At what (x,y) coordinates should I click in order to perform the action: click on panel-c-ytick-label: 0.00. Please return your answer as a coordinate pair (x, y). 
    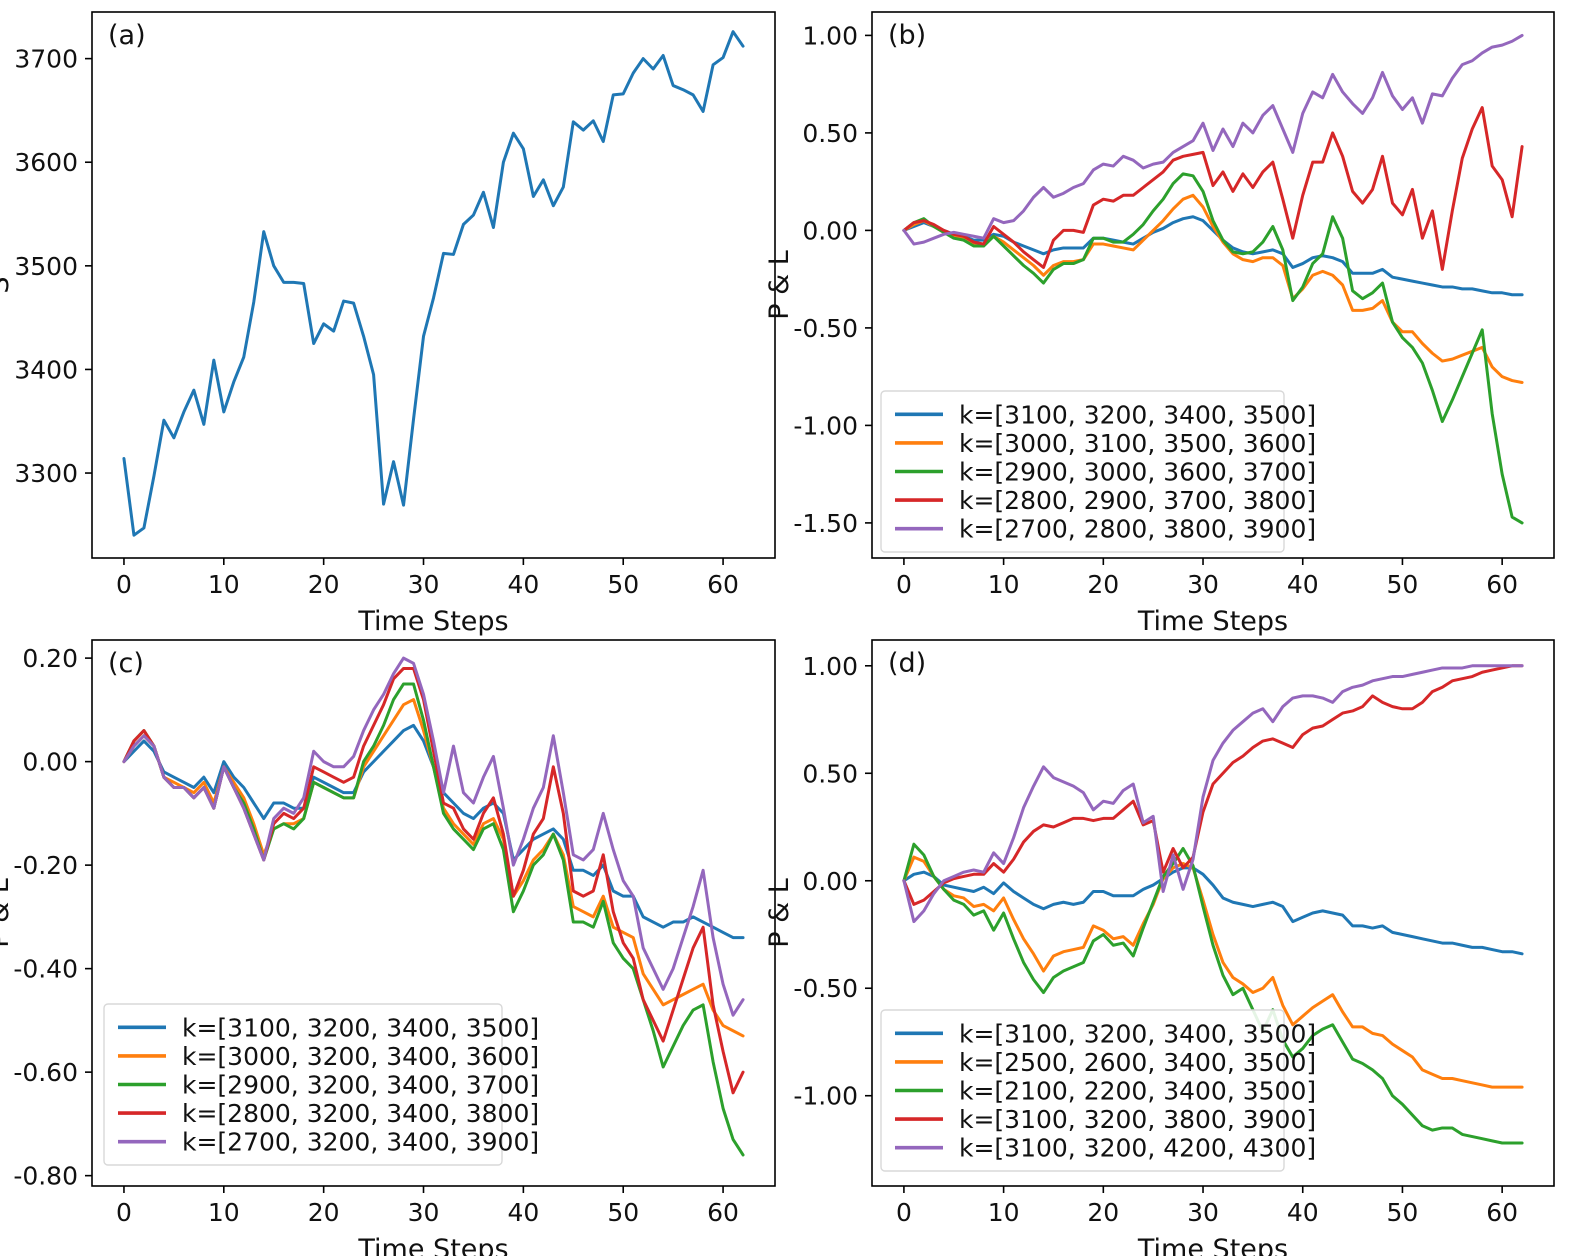
    Looking at the image, I should click on (50, 762).